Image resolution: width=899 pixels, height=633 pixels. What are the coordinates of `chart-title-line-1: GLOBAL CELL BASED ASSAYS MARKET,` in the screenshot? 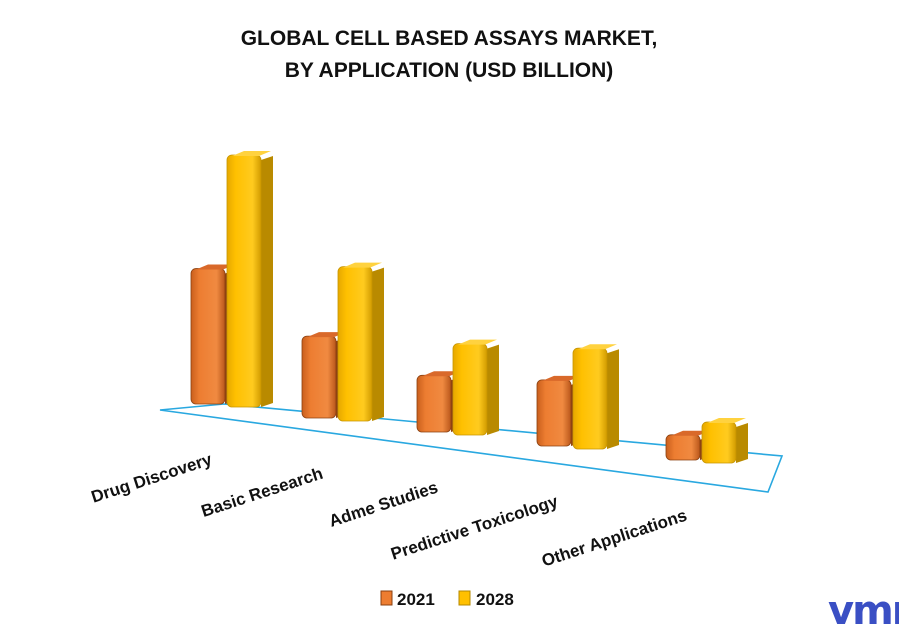 It's located at (449, 38).